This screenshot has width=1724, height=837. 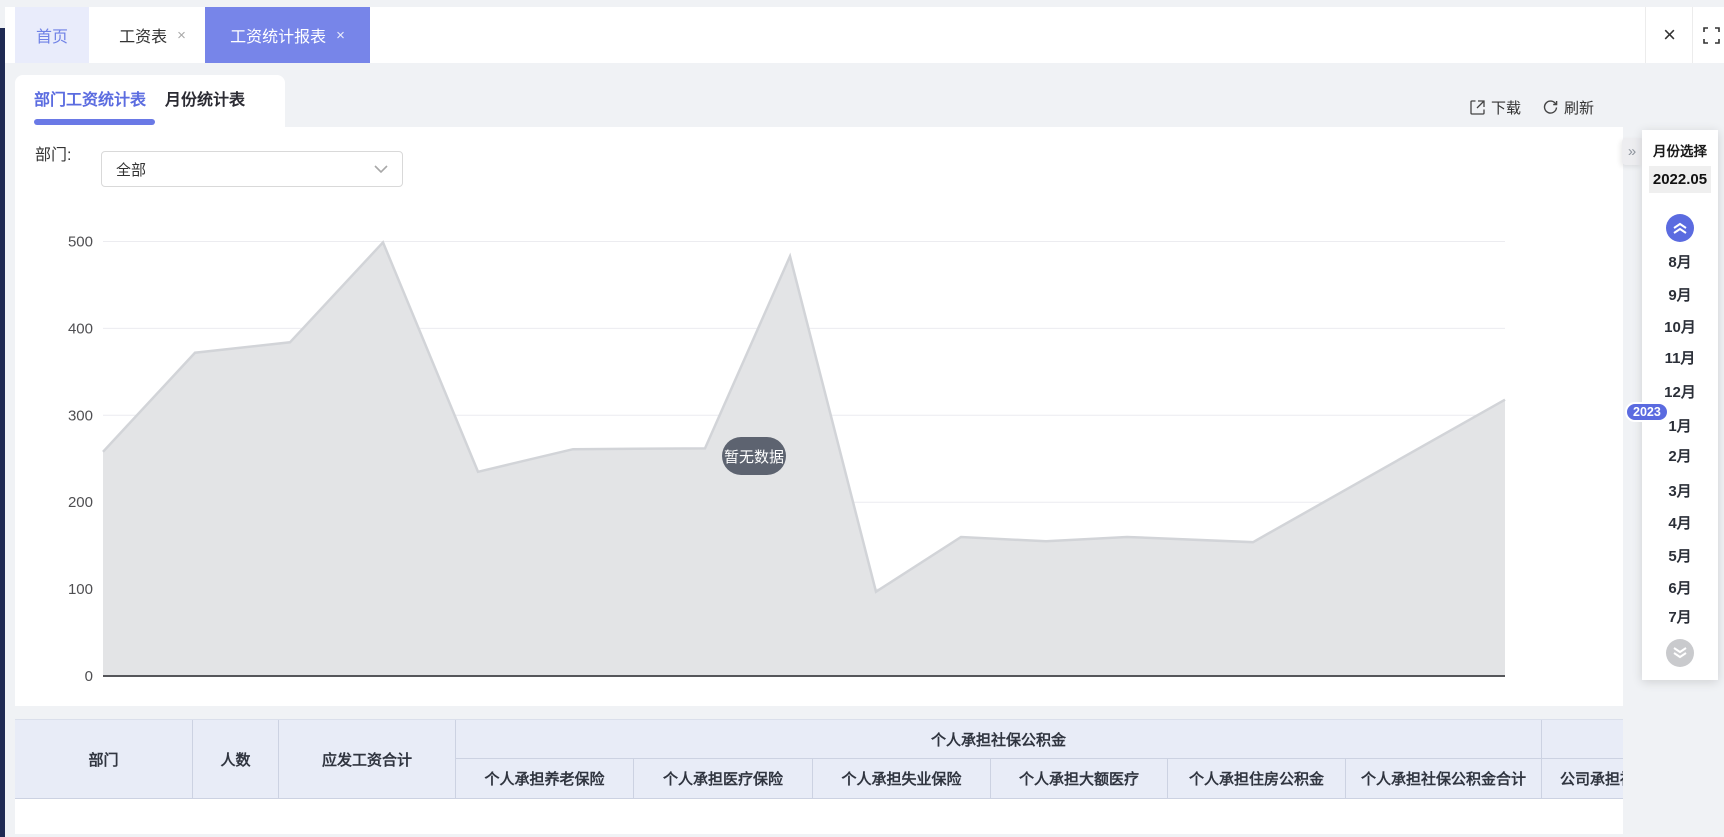 I want to click on subtab-month-stats: 月份统计表, so click(x=205, y=100).